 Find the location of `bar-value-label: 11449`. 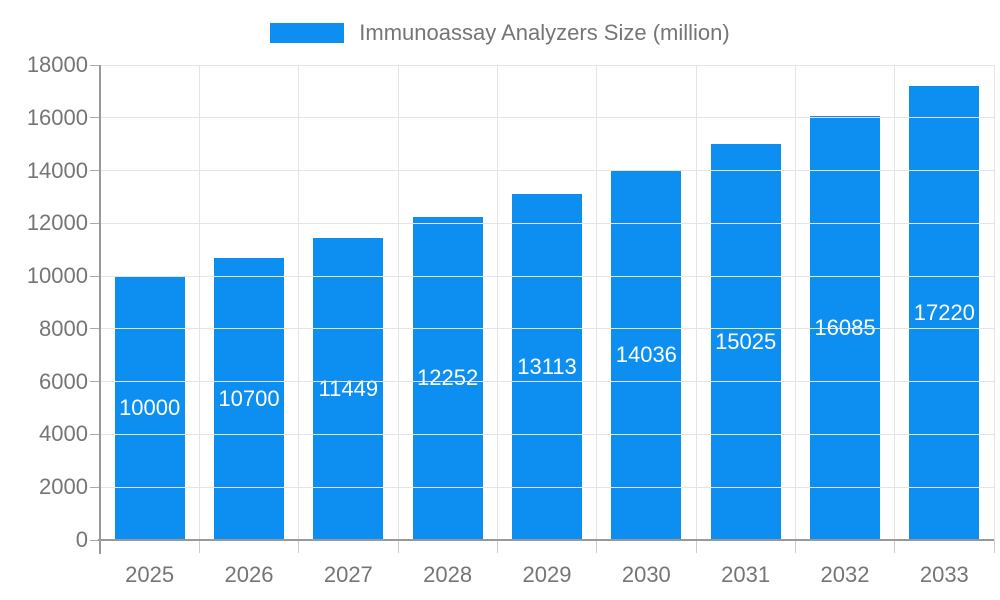

bar-value-label: 11449 is located at coordinates (348, 388).